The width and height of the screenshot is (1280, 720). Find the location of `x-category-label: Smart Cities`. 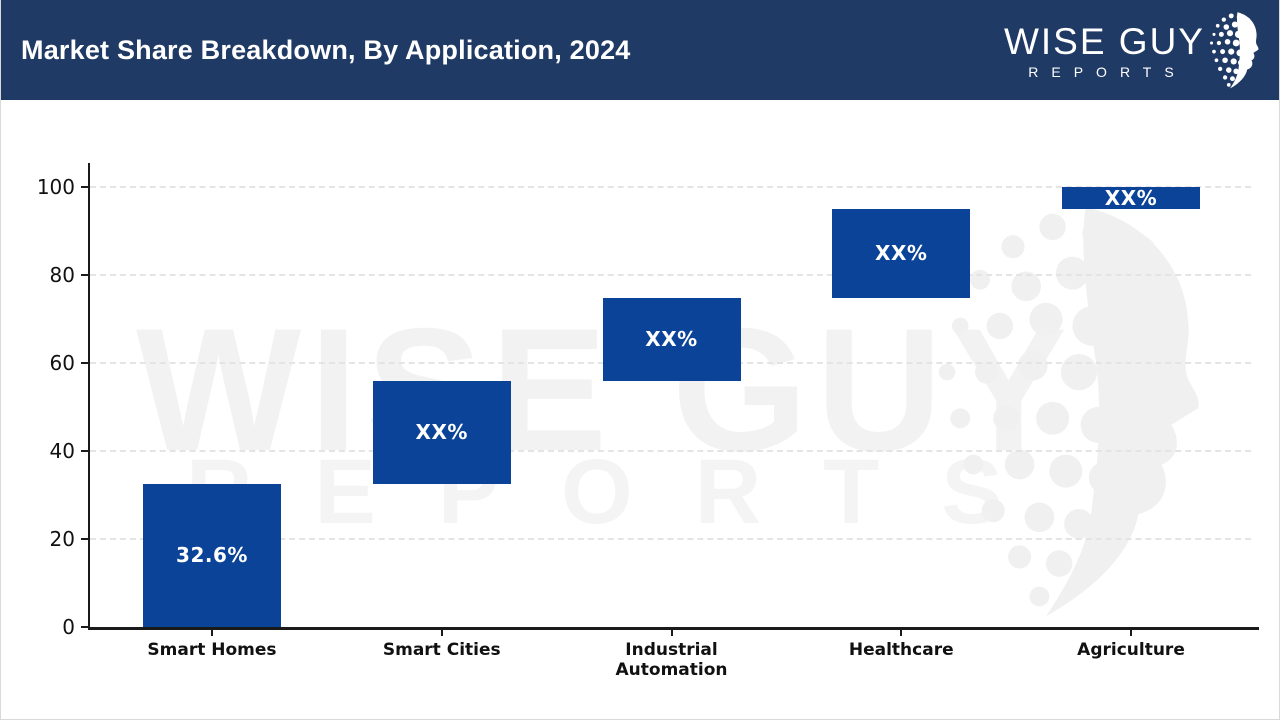

x-category-label: Smart Cities is located at coordinates (441, 650).